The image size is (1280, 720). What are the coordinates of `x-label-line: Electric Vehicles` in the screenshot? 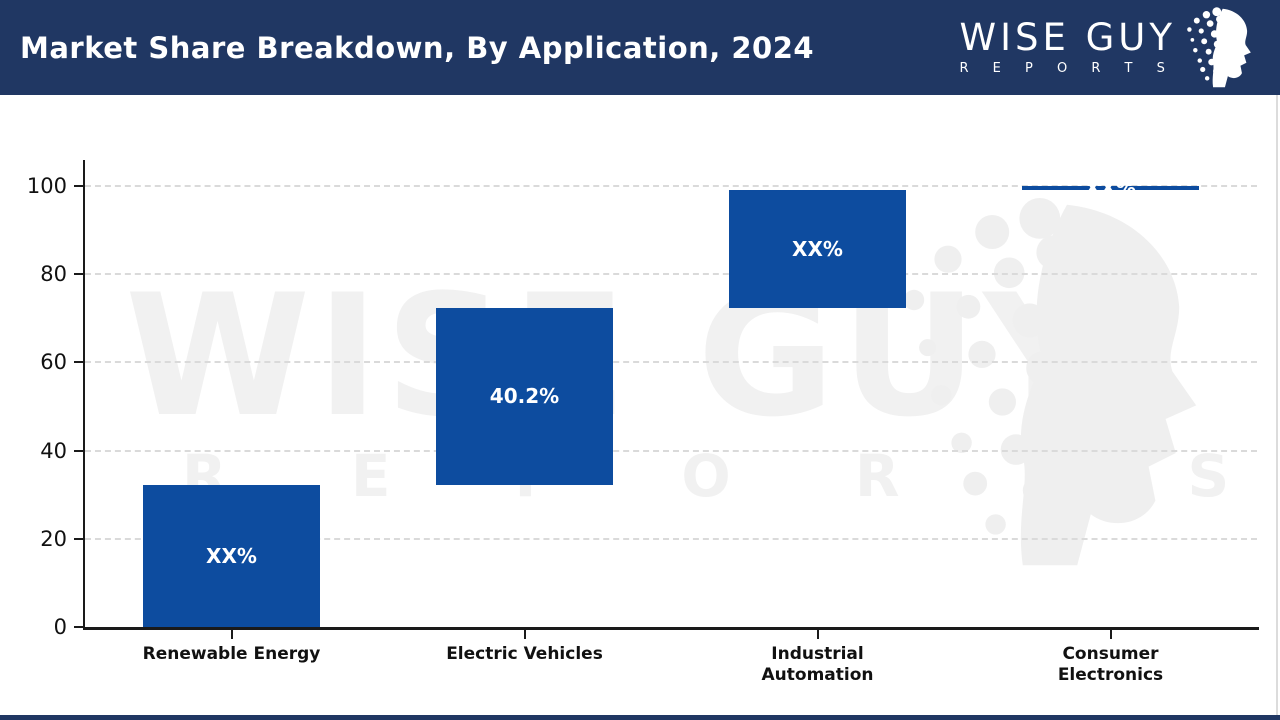 It's located at (524, 654).